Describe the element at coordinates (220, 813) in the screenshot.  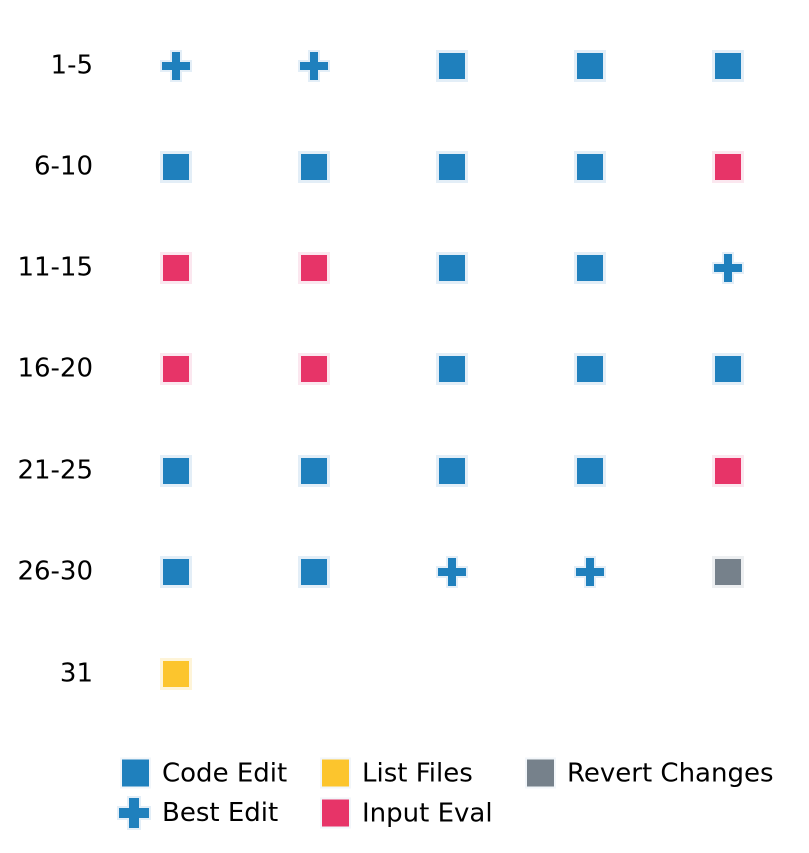
I see `legend-label: Best Edit` at that location.